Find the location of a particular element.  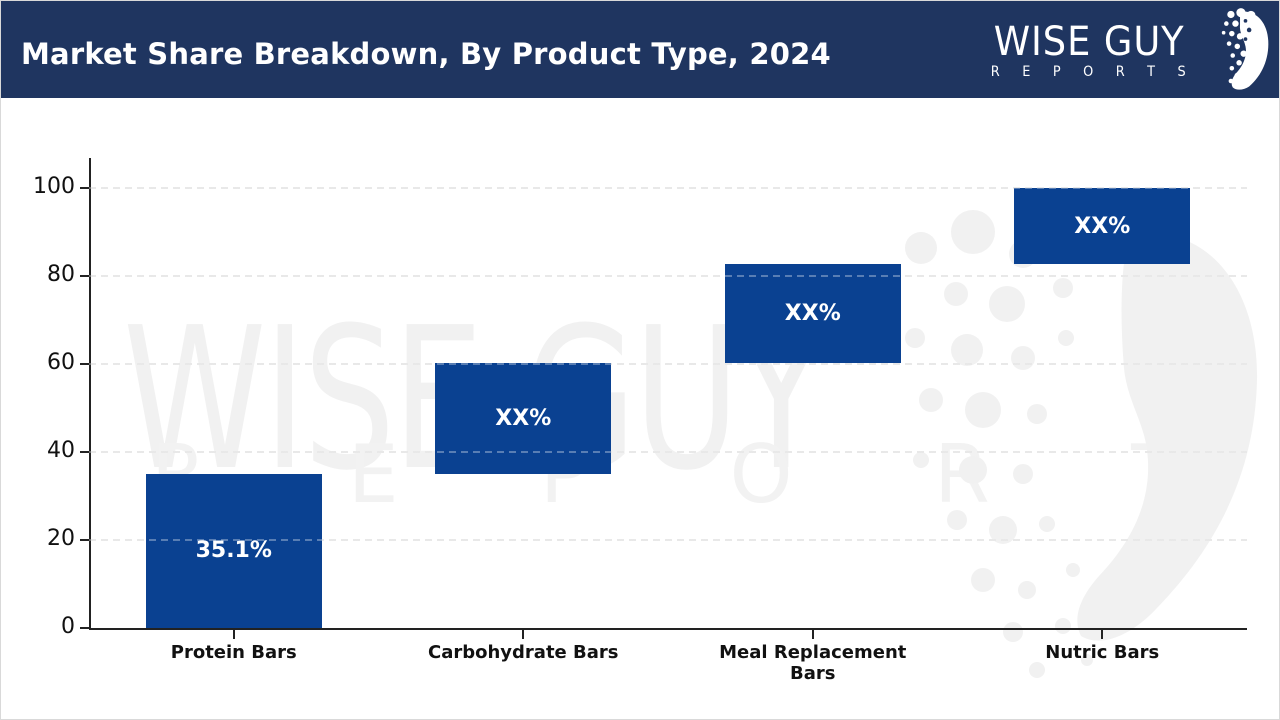

category-label: Protein Bars is located at coordinates (233, 652).